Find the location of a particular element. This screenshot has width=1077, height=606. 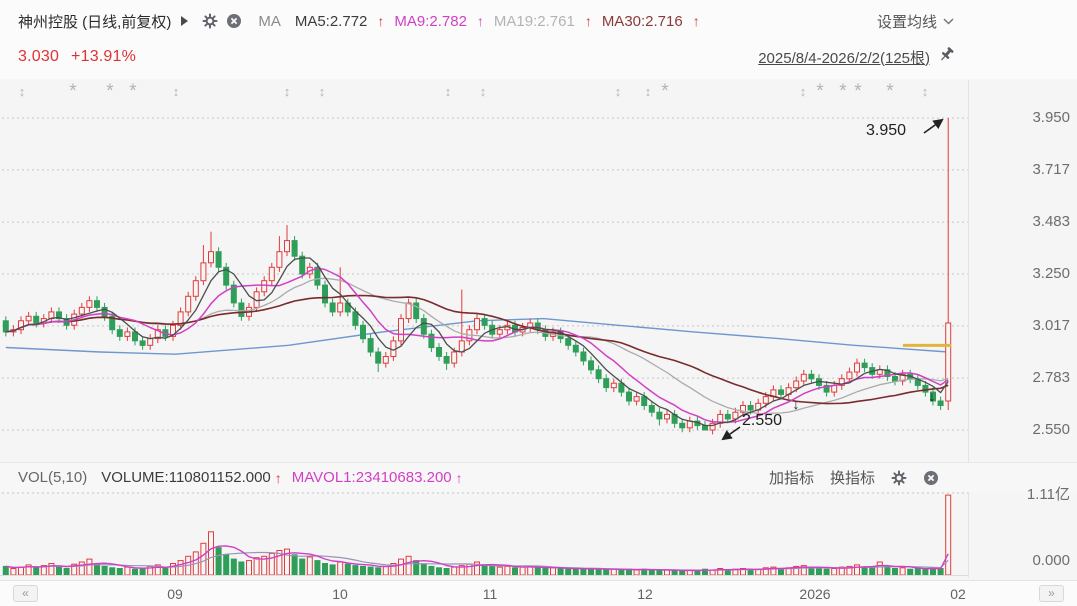

mavol5-line is located at coordinates (477, 558).